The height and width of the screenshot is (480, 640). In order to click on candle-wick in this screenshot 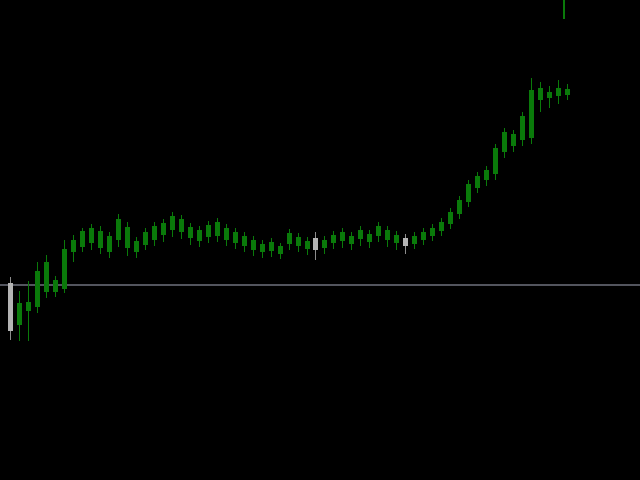, I will do `click(28, 311)`.